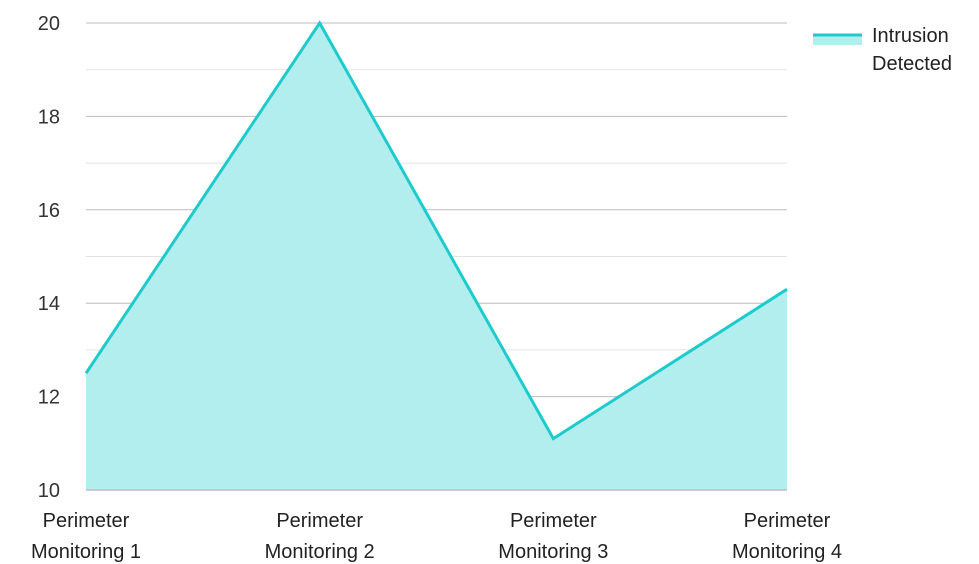 The height and width of the screenshot is (564, 979). Describe the element at coordinates (49, 398) in the screenshot. I see `y-tick-label: 12` at that location.